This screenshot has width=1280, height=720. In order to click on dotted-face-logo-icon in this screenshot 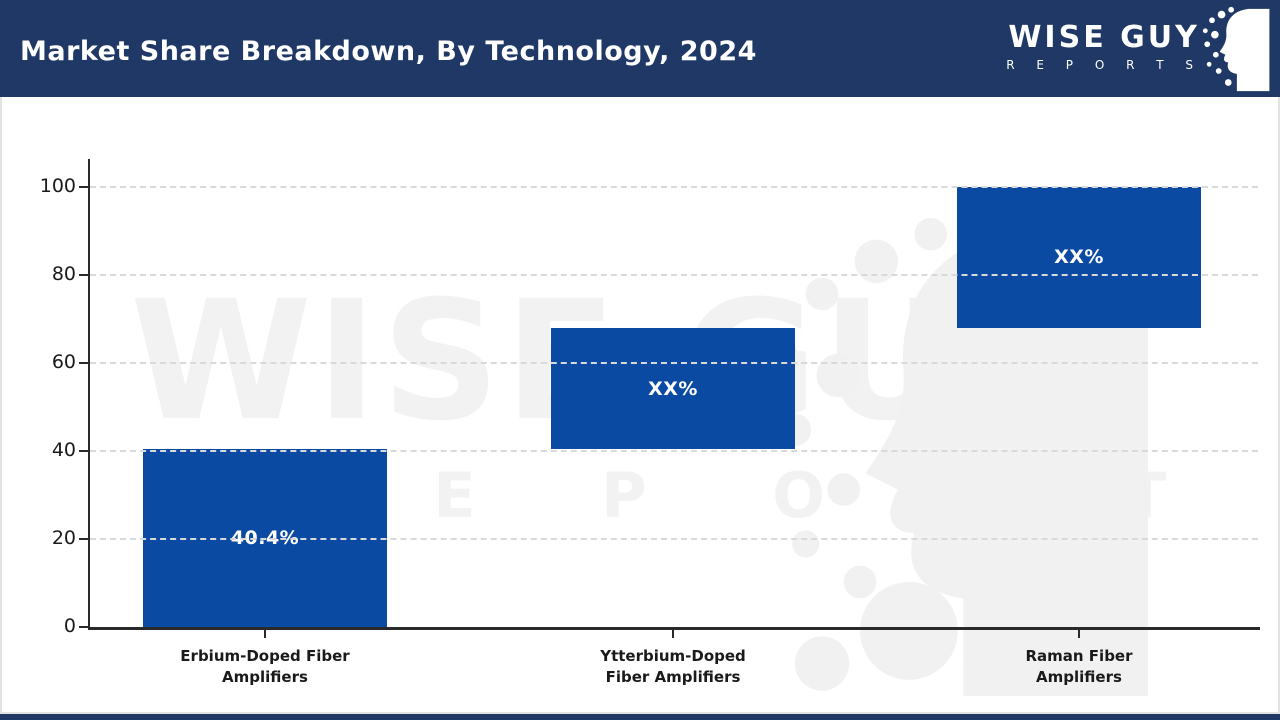, I will do `click(1236, 49)`.